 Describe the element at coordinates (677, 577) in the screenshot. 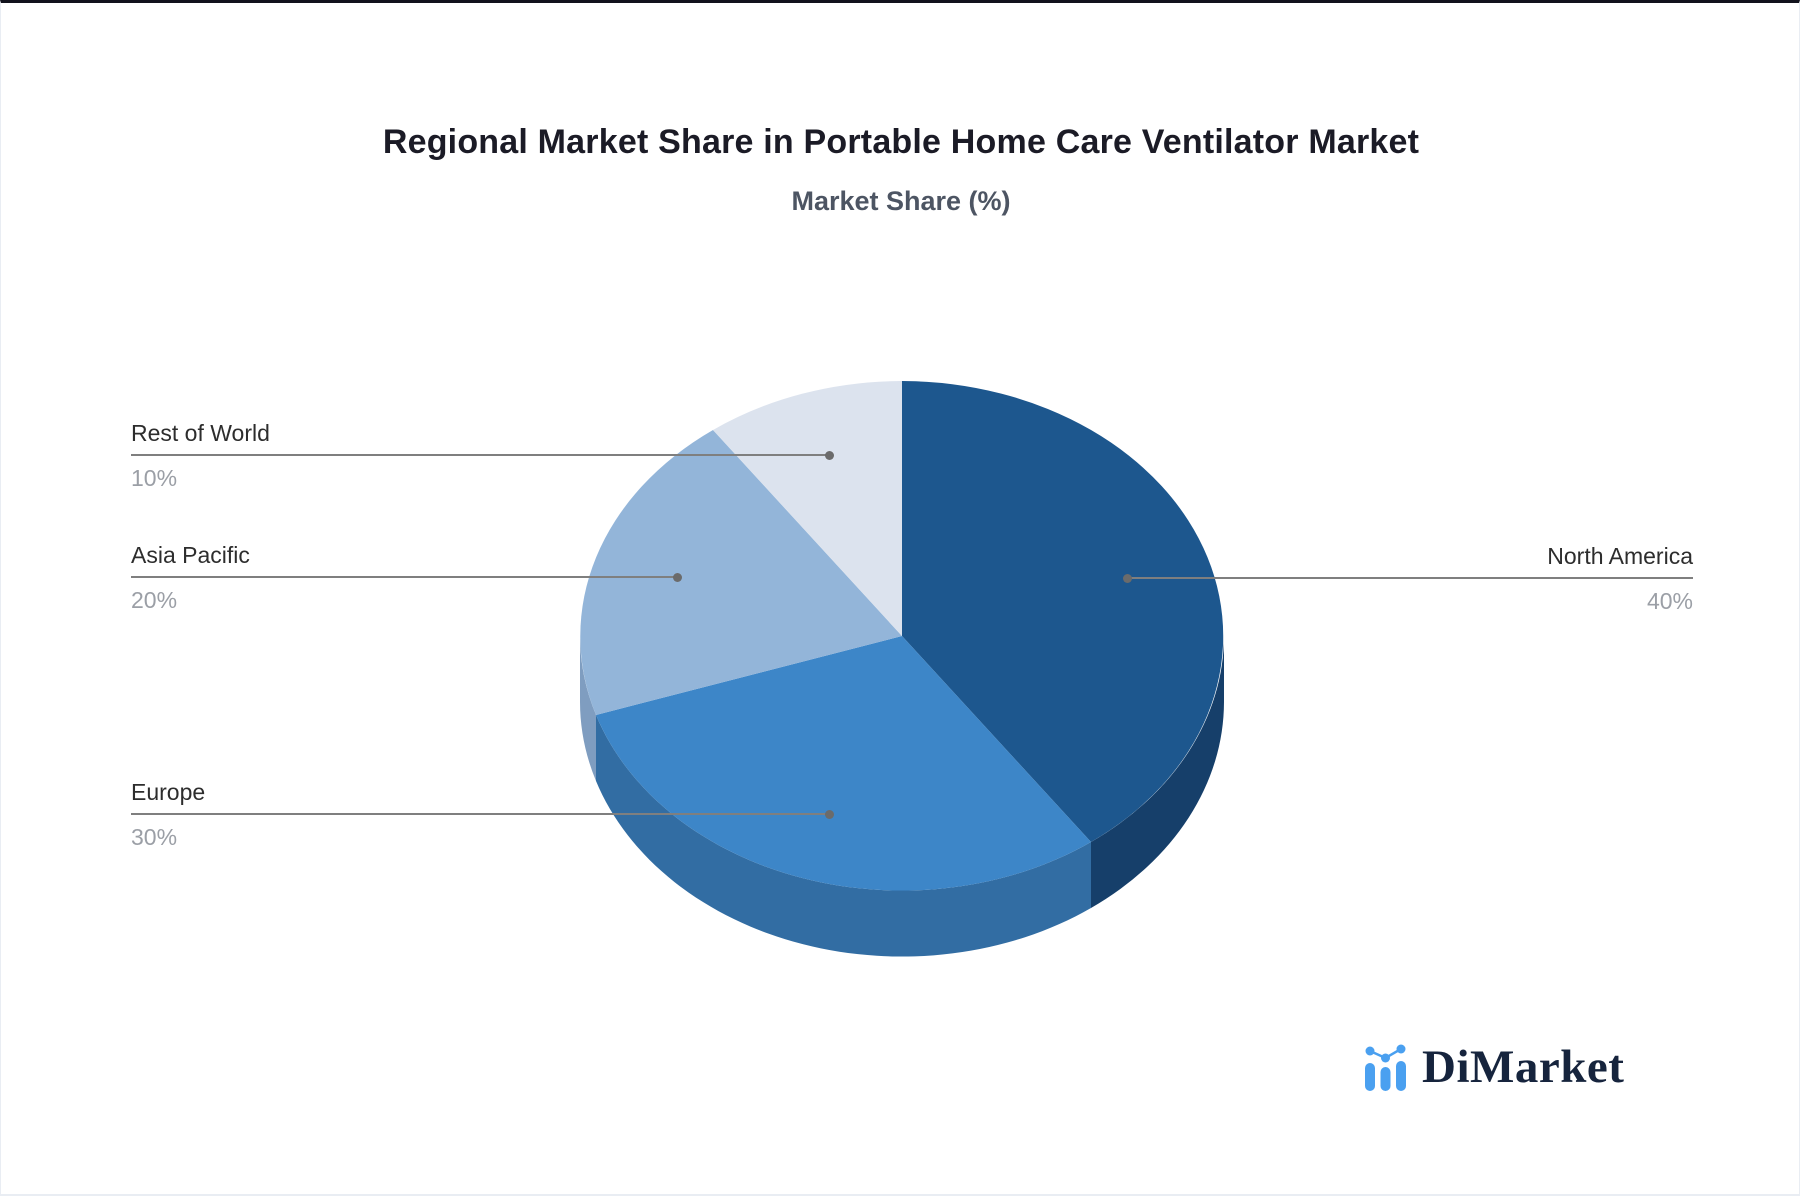

I see `leader-dot-asia-pacific` at that location.